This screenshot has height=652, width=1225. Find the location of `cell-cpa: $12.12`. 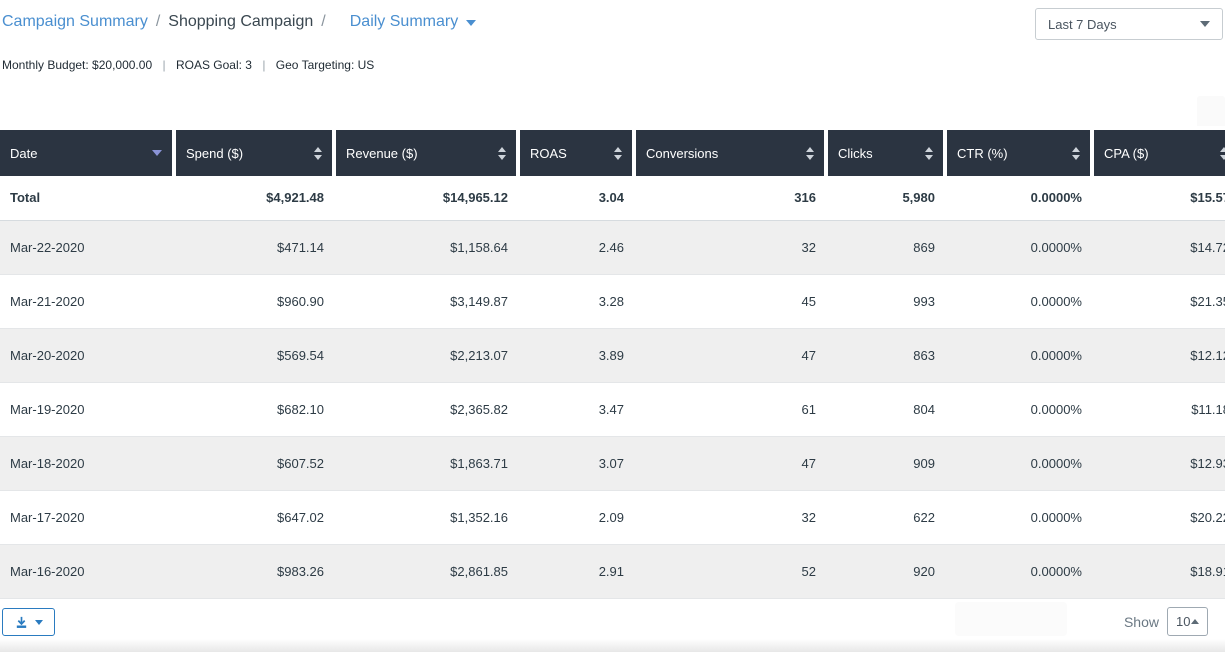

cell-cpa: $12.12 is located at coordinates (1159, 355).